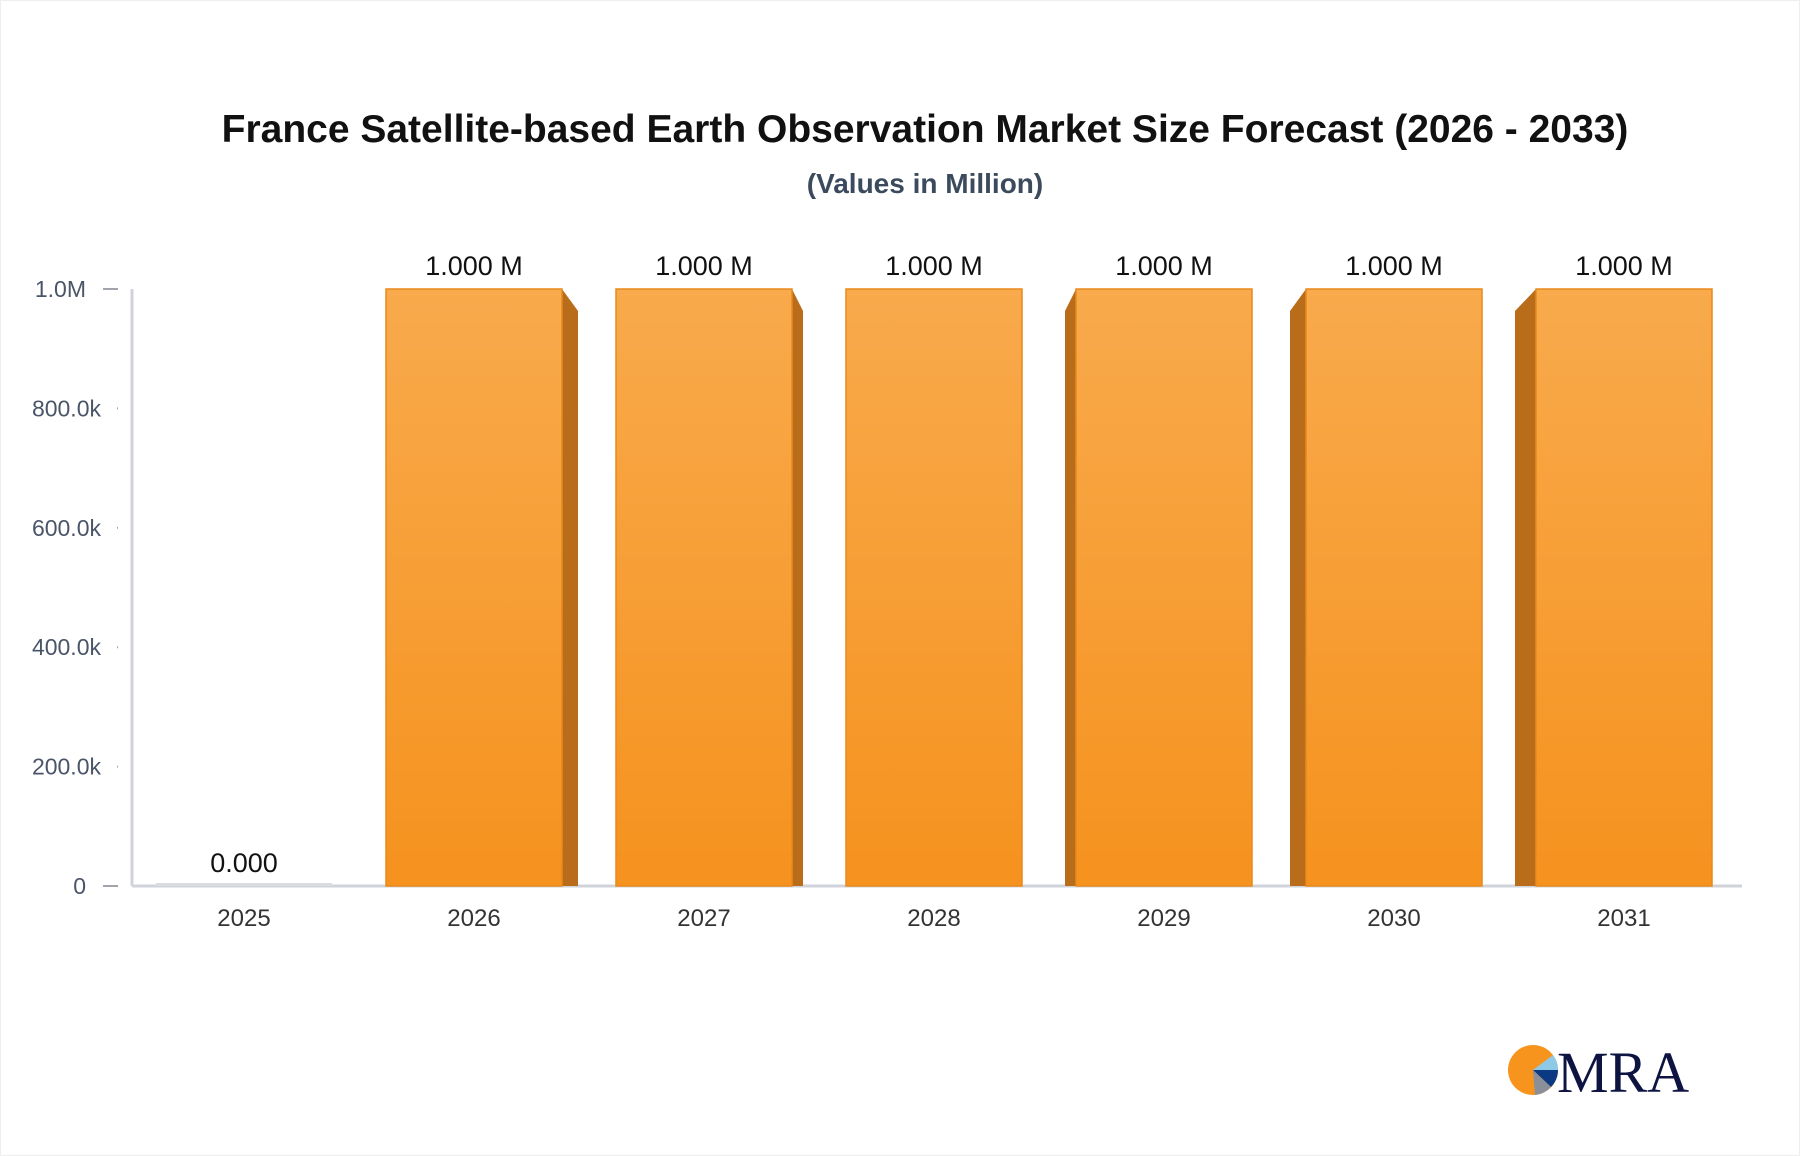  What do you see at coordinates (79, 886) in the screenshot?
I see `y-tick-label: 0` at bounding box center [79, 886].